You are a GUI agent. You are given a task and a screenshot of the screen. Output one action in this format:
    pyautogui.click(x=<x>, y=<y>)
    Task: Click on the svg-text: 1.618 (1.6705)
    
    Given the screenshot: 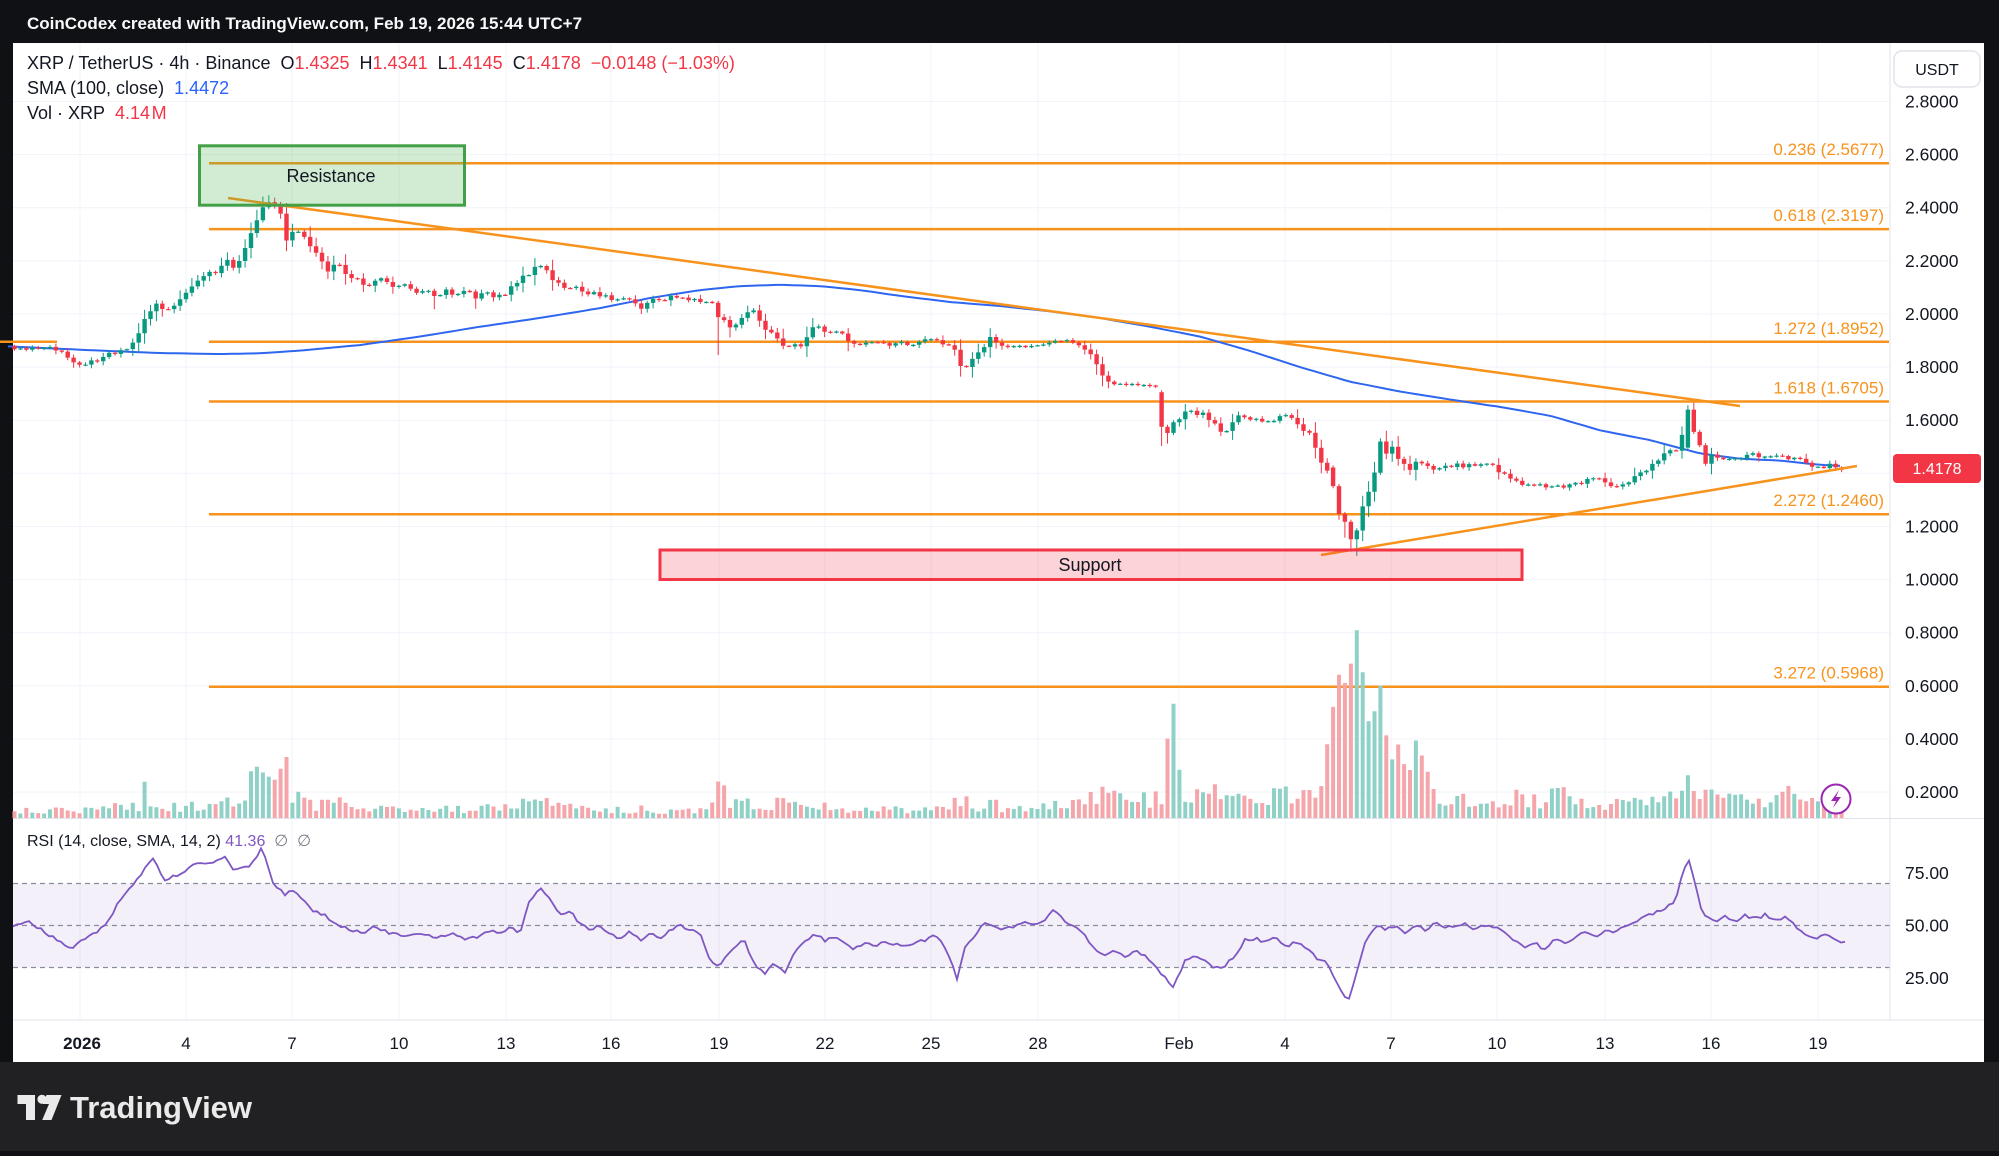 What is the action you would take?
    pyautogui.click(x=1828, y=388)
    